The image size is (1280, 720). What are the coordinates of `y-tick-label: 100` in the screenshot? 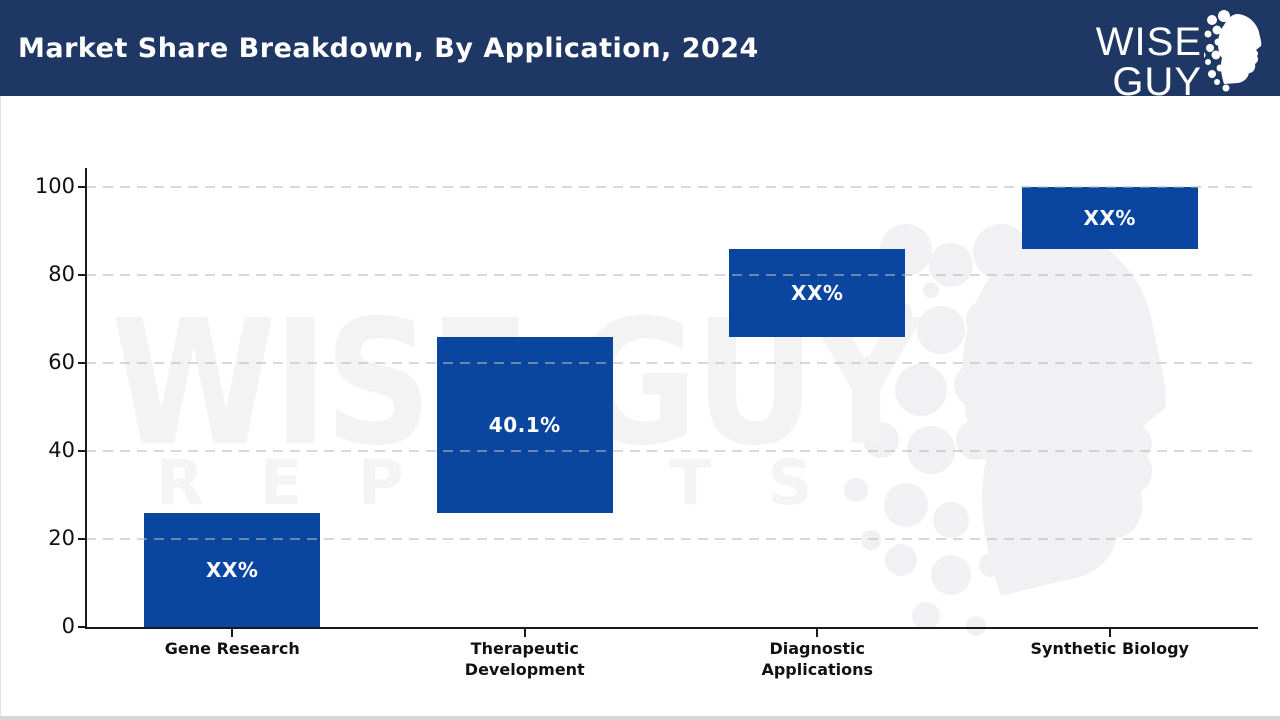 It's located at (54, 186).